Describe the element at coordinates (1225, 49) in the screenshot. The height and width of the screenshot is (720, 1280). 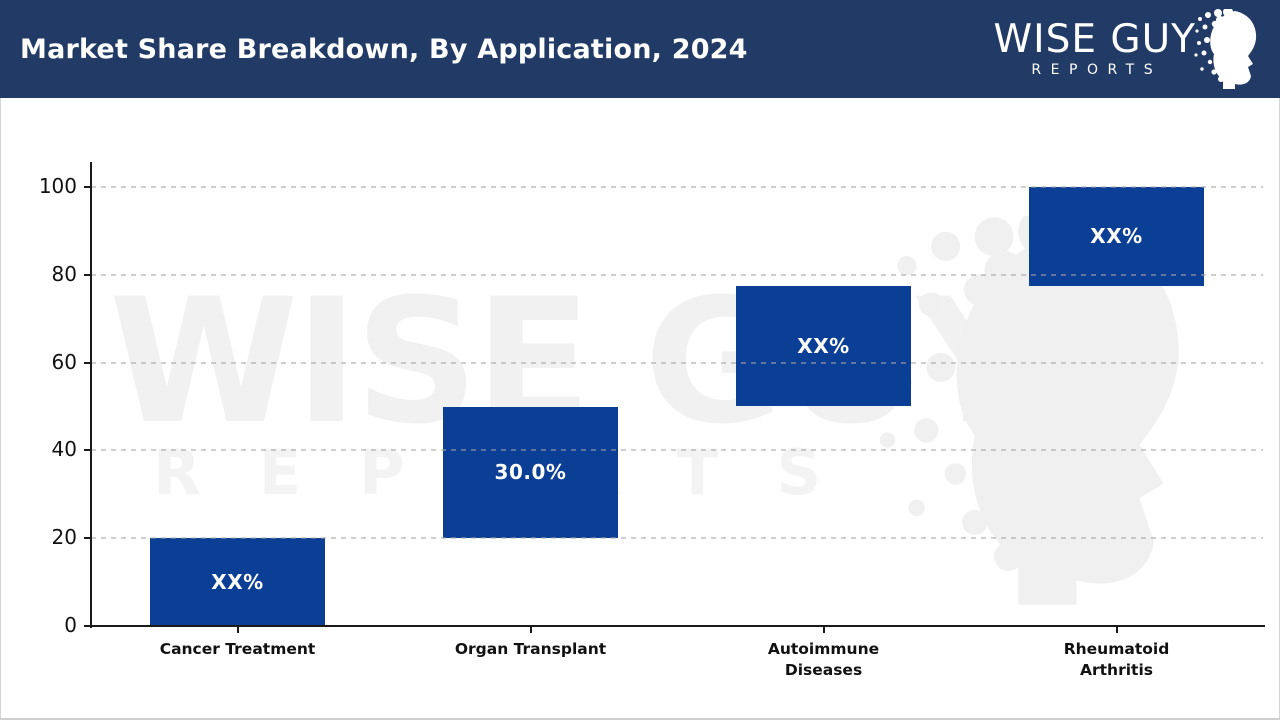
I see `brand-face-icon` at that location.